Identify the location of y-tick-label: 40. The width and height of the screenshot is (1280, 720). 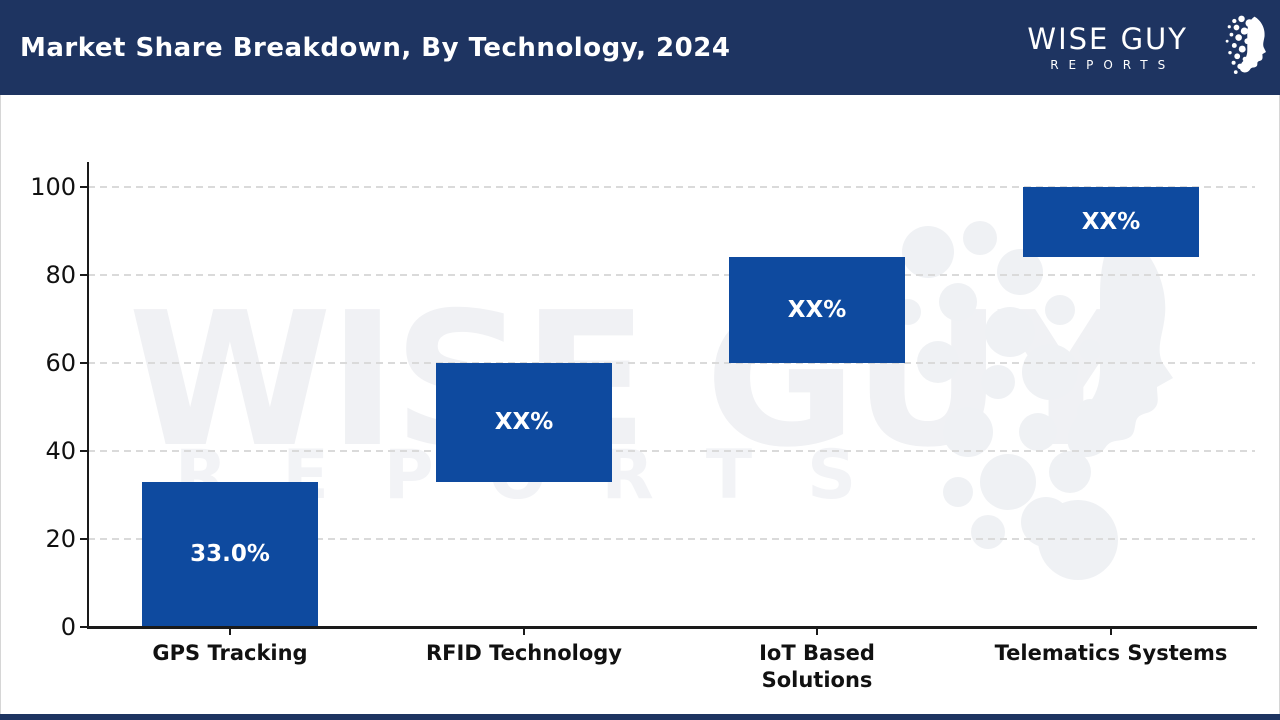
(60, 451).